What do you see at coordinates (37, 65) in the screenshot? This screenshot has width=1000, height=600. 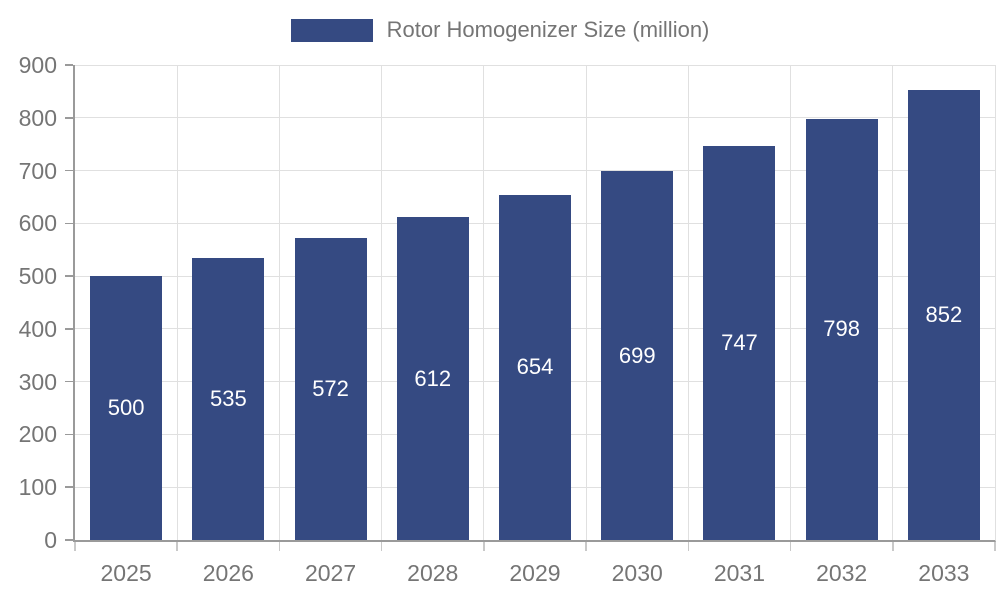 I see `y-axis-tick-label: 900` at bounding box center [37, 65].